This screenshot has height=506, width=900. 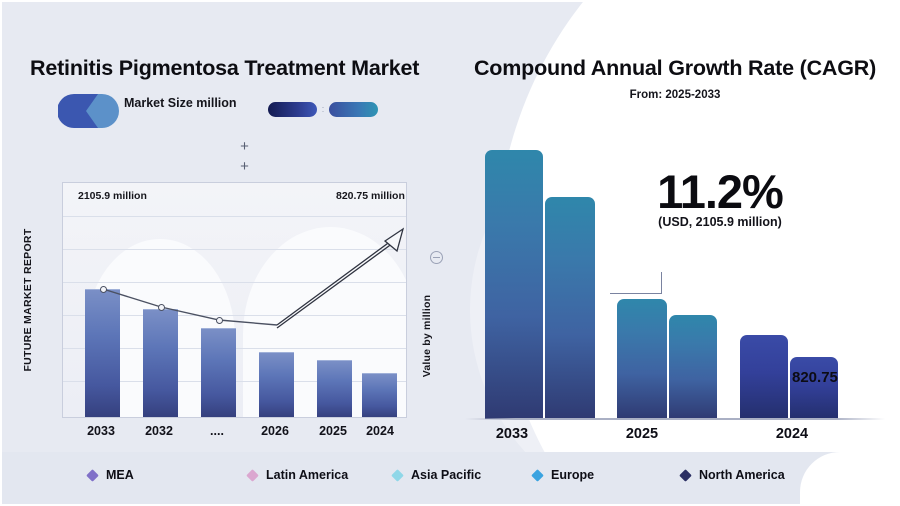 What do you see at coordinates (642, 359) in the screenshot?
I see `bar-2025-front` at bounding box center [642, 359].